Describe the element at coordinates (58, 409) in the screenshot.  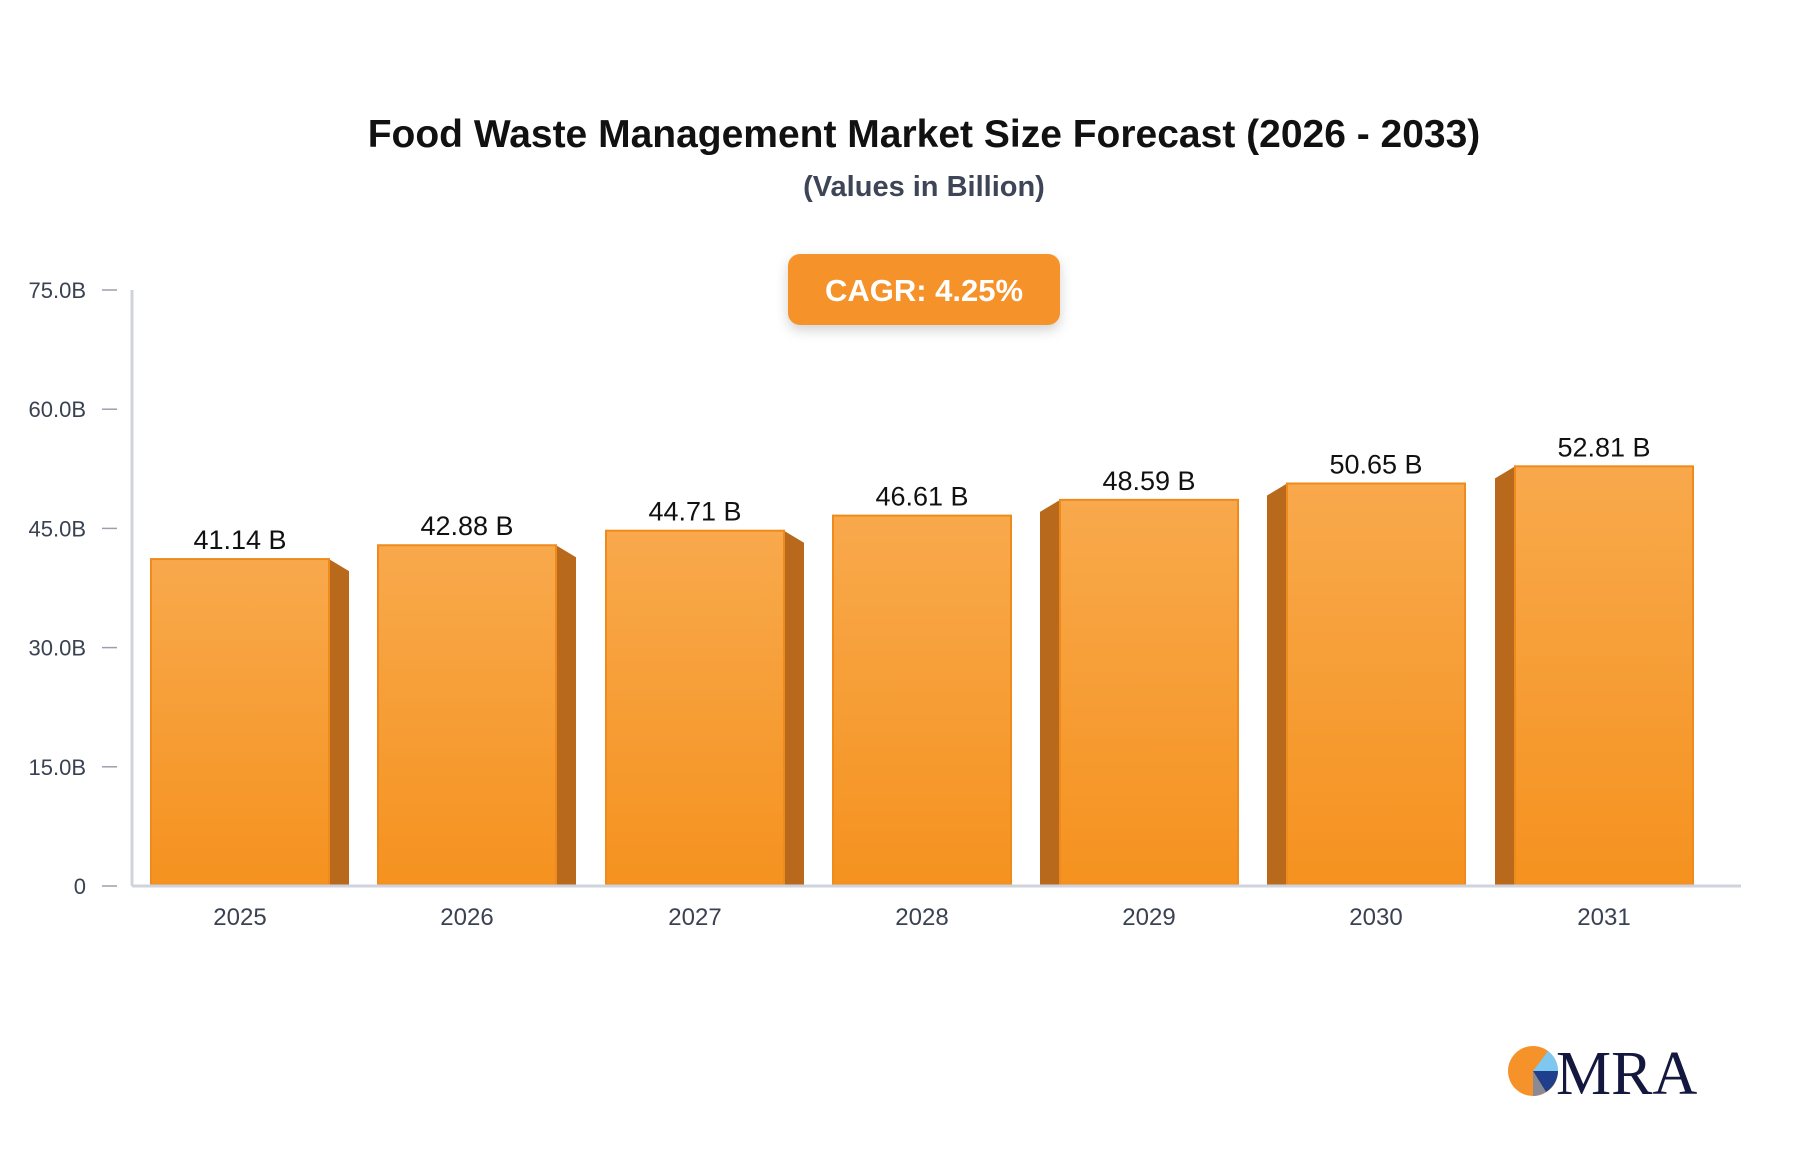
I see `y-tick-label: 60.0B` at that location.